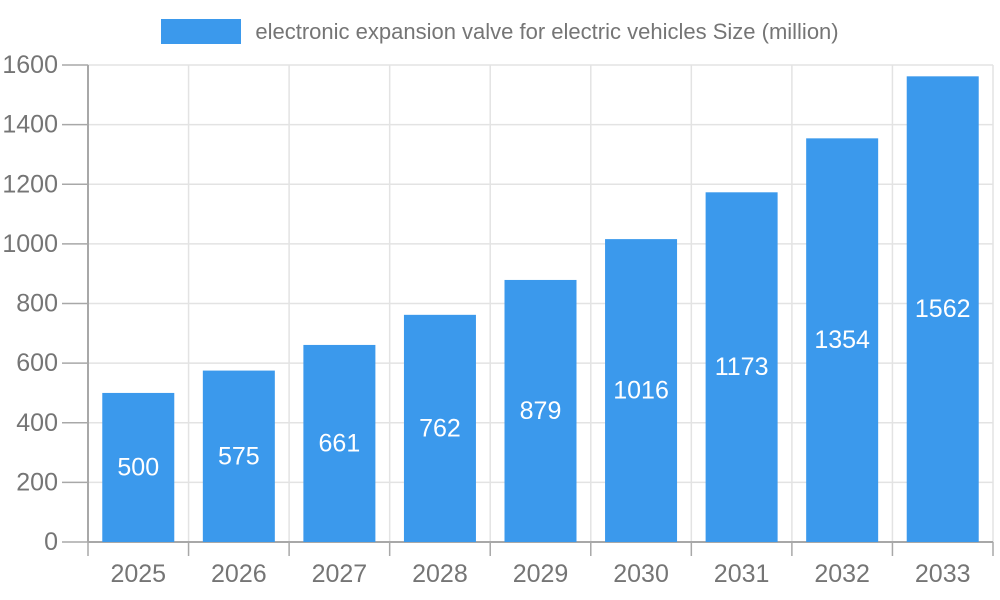 This screenshot has width=1000, height=600. What do you see at coordinates (340, 574) in the screenshot?
I see `x-tick-label-2027: 2027` at bounding box center [340, 574].